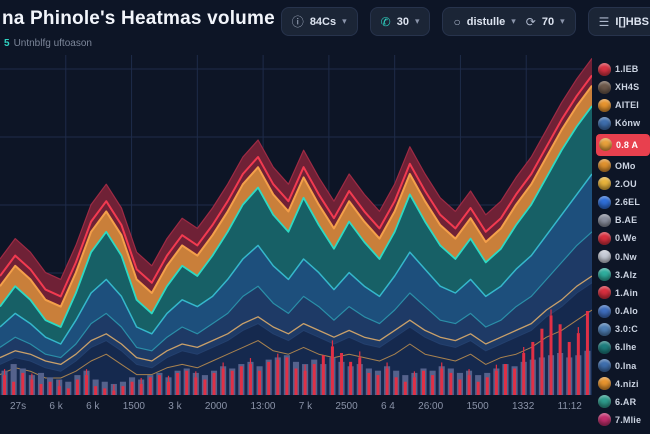 The height and width of the screenshot is (434, 650). I want to click on coin-list-item-3: Kónw, so click(624, 123).